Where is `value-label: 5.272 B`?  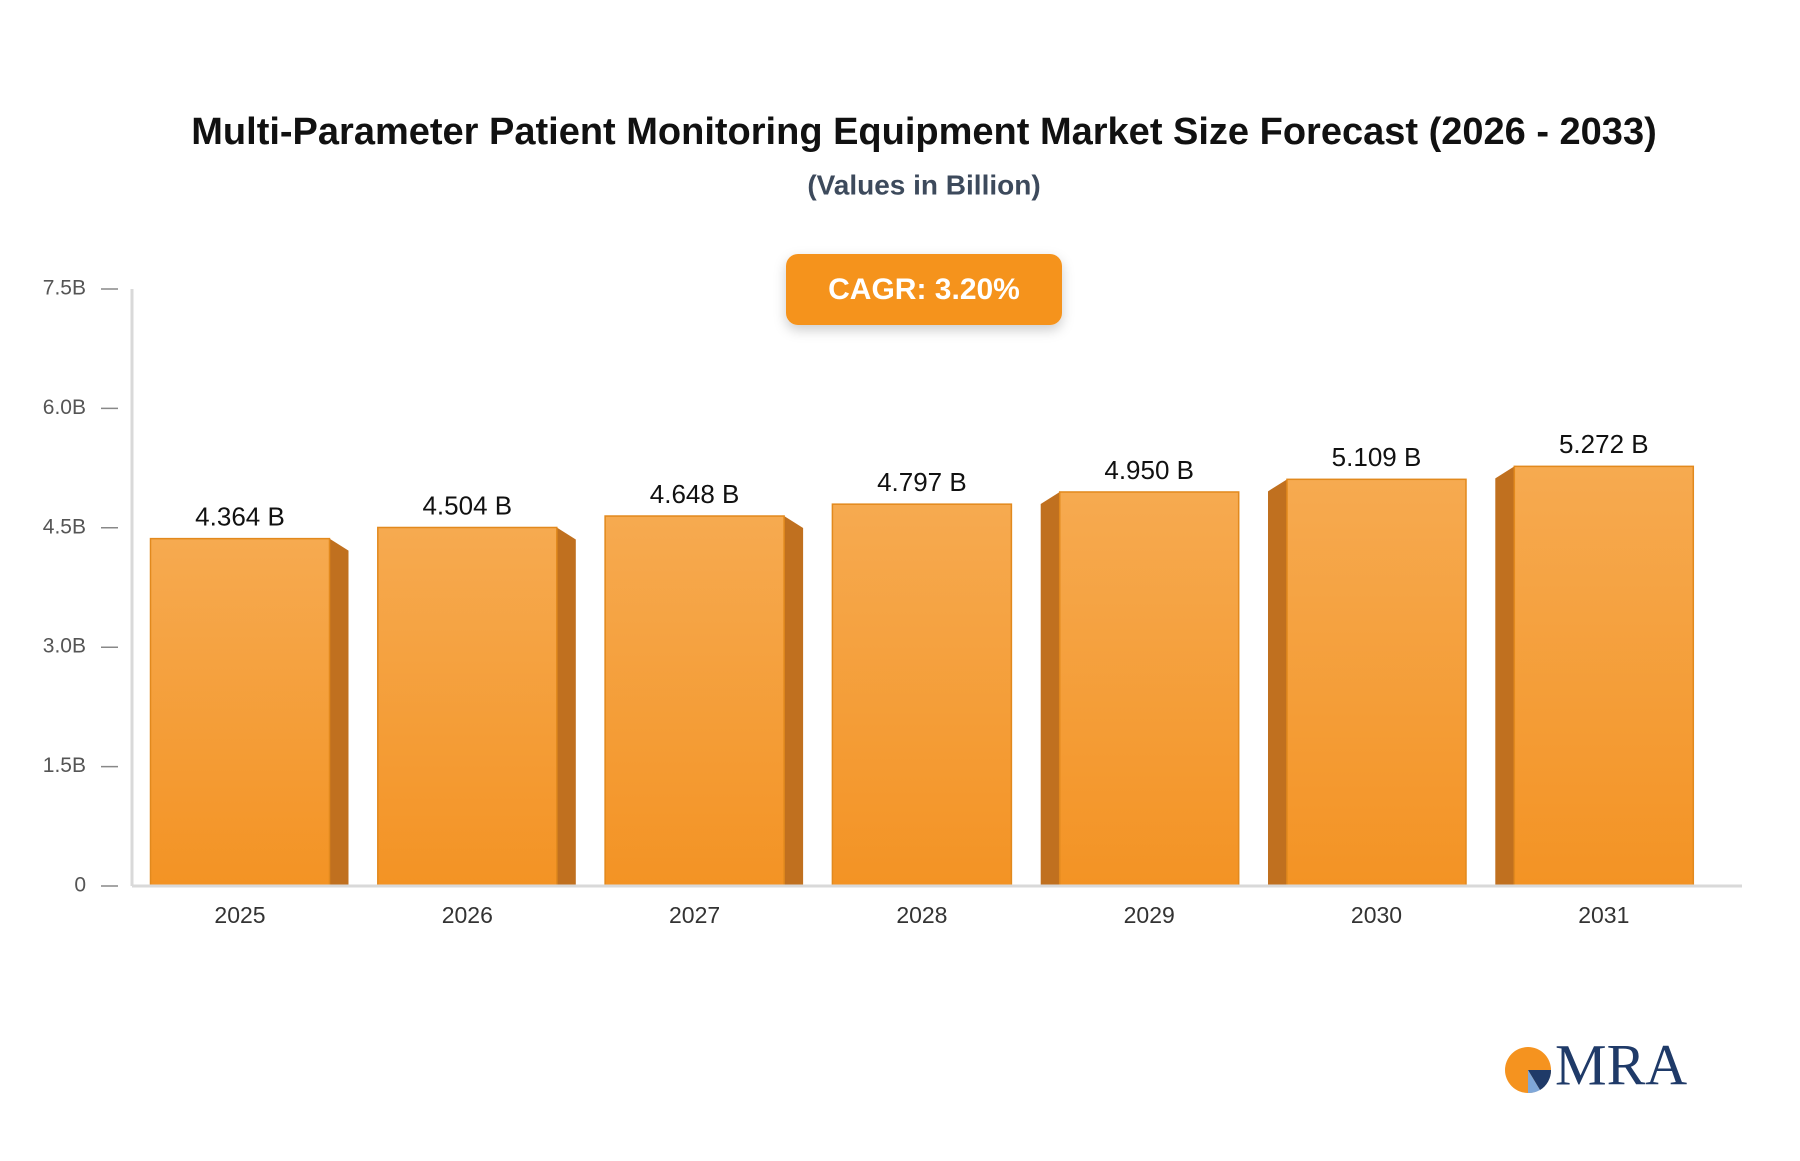
value-label: 5.272 B is located at coordinates (1604, 444).